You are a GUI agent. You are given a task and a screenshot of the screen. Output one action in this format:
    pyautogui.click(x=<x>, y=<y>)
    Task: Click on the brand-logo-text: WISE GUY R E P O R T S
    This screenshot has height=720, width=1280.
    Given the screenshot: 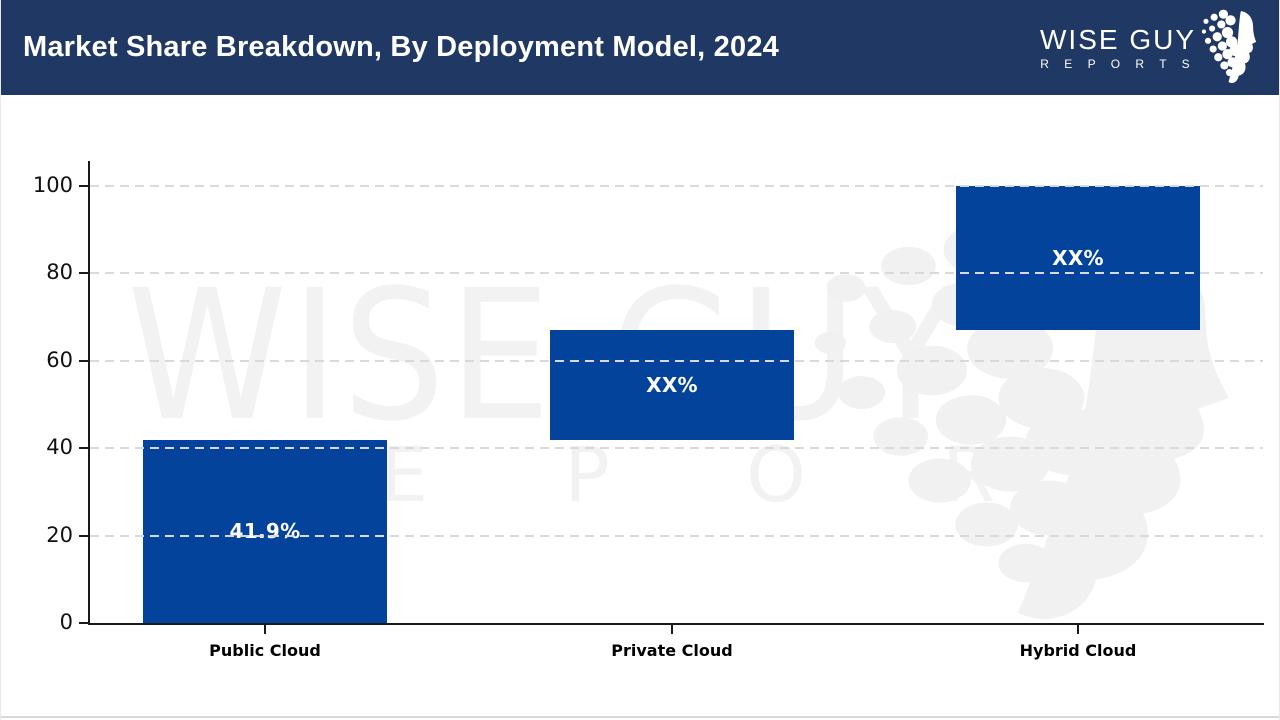 What is the action you would take?
    pyautogui.click(x=1117, y=47)
    